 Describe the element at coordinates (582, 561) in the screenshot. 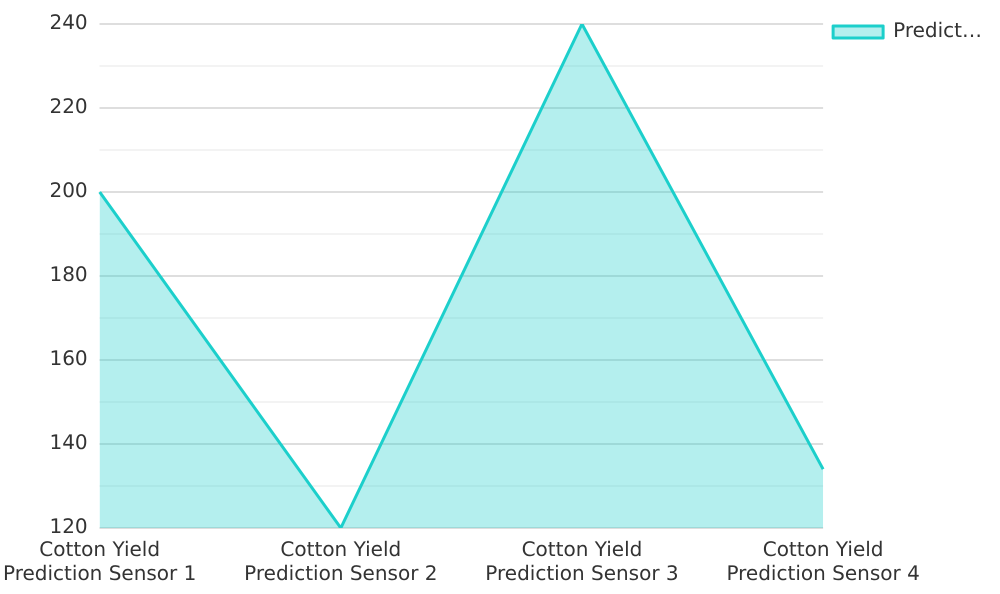

I see `x-tick-label: Cotton Yield Prediction Sensor 3` at that location.